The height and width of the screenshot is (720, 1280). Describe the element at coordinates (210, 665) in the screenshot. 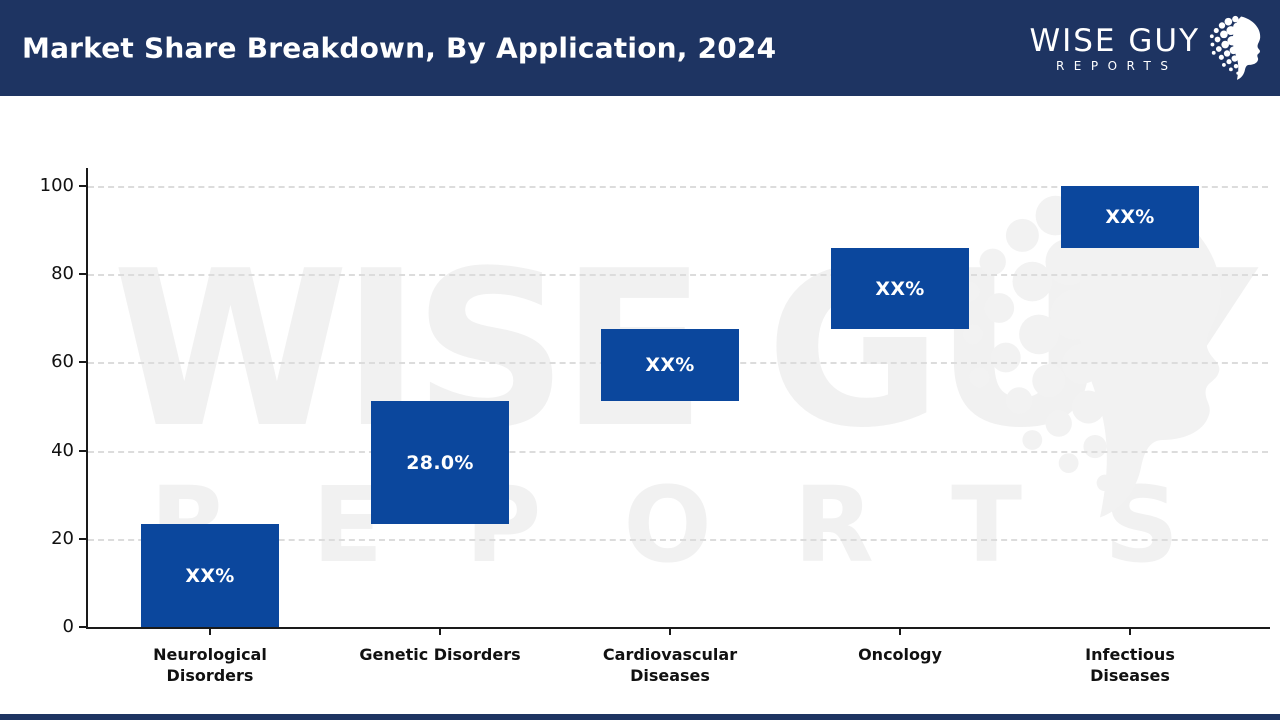

I see `x-tick-label: Neurological Disorders` at that location.